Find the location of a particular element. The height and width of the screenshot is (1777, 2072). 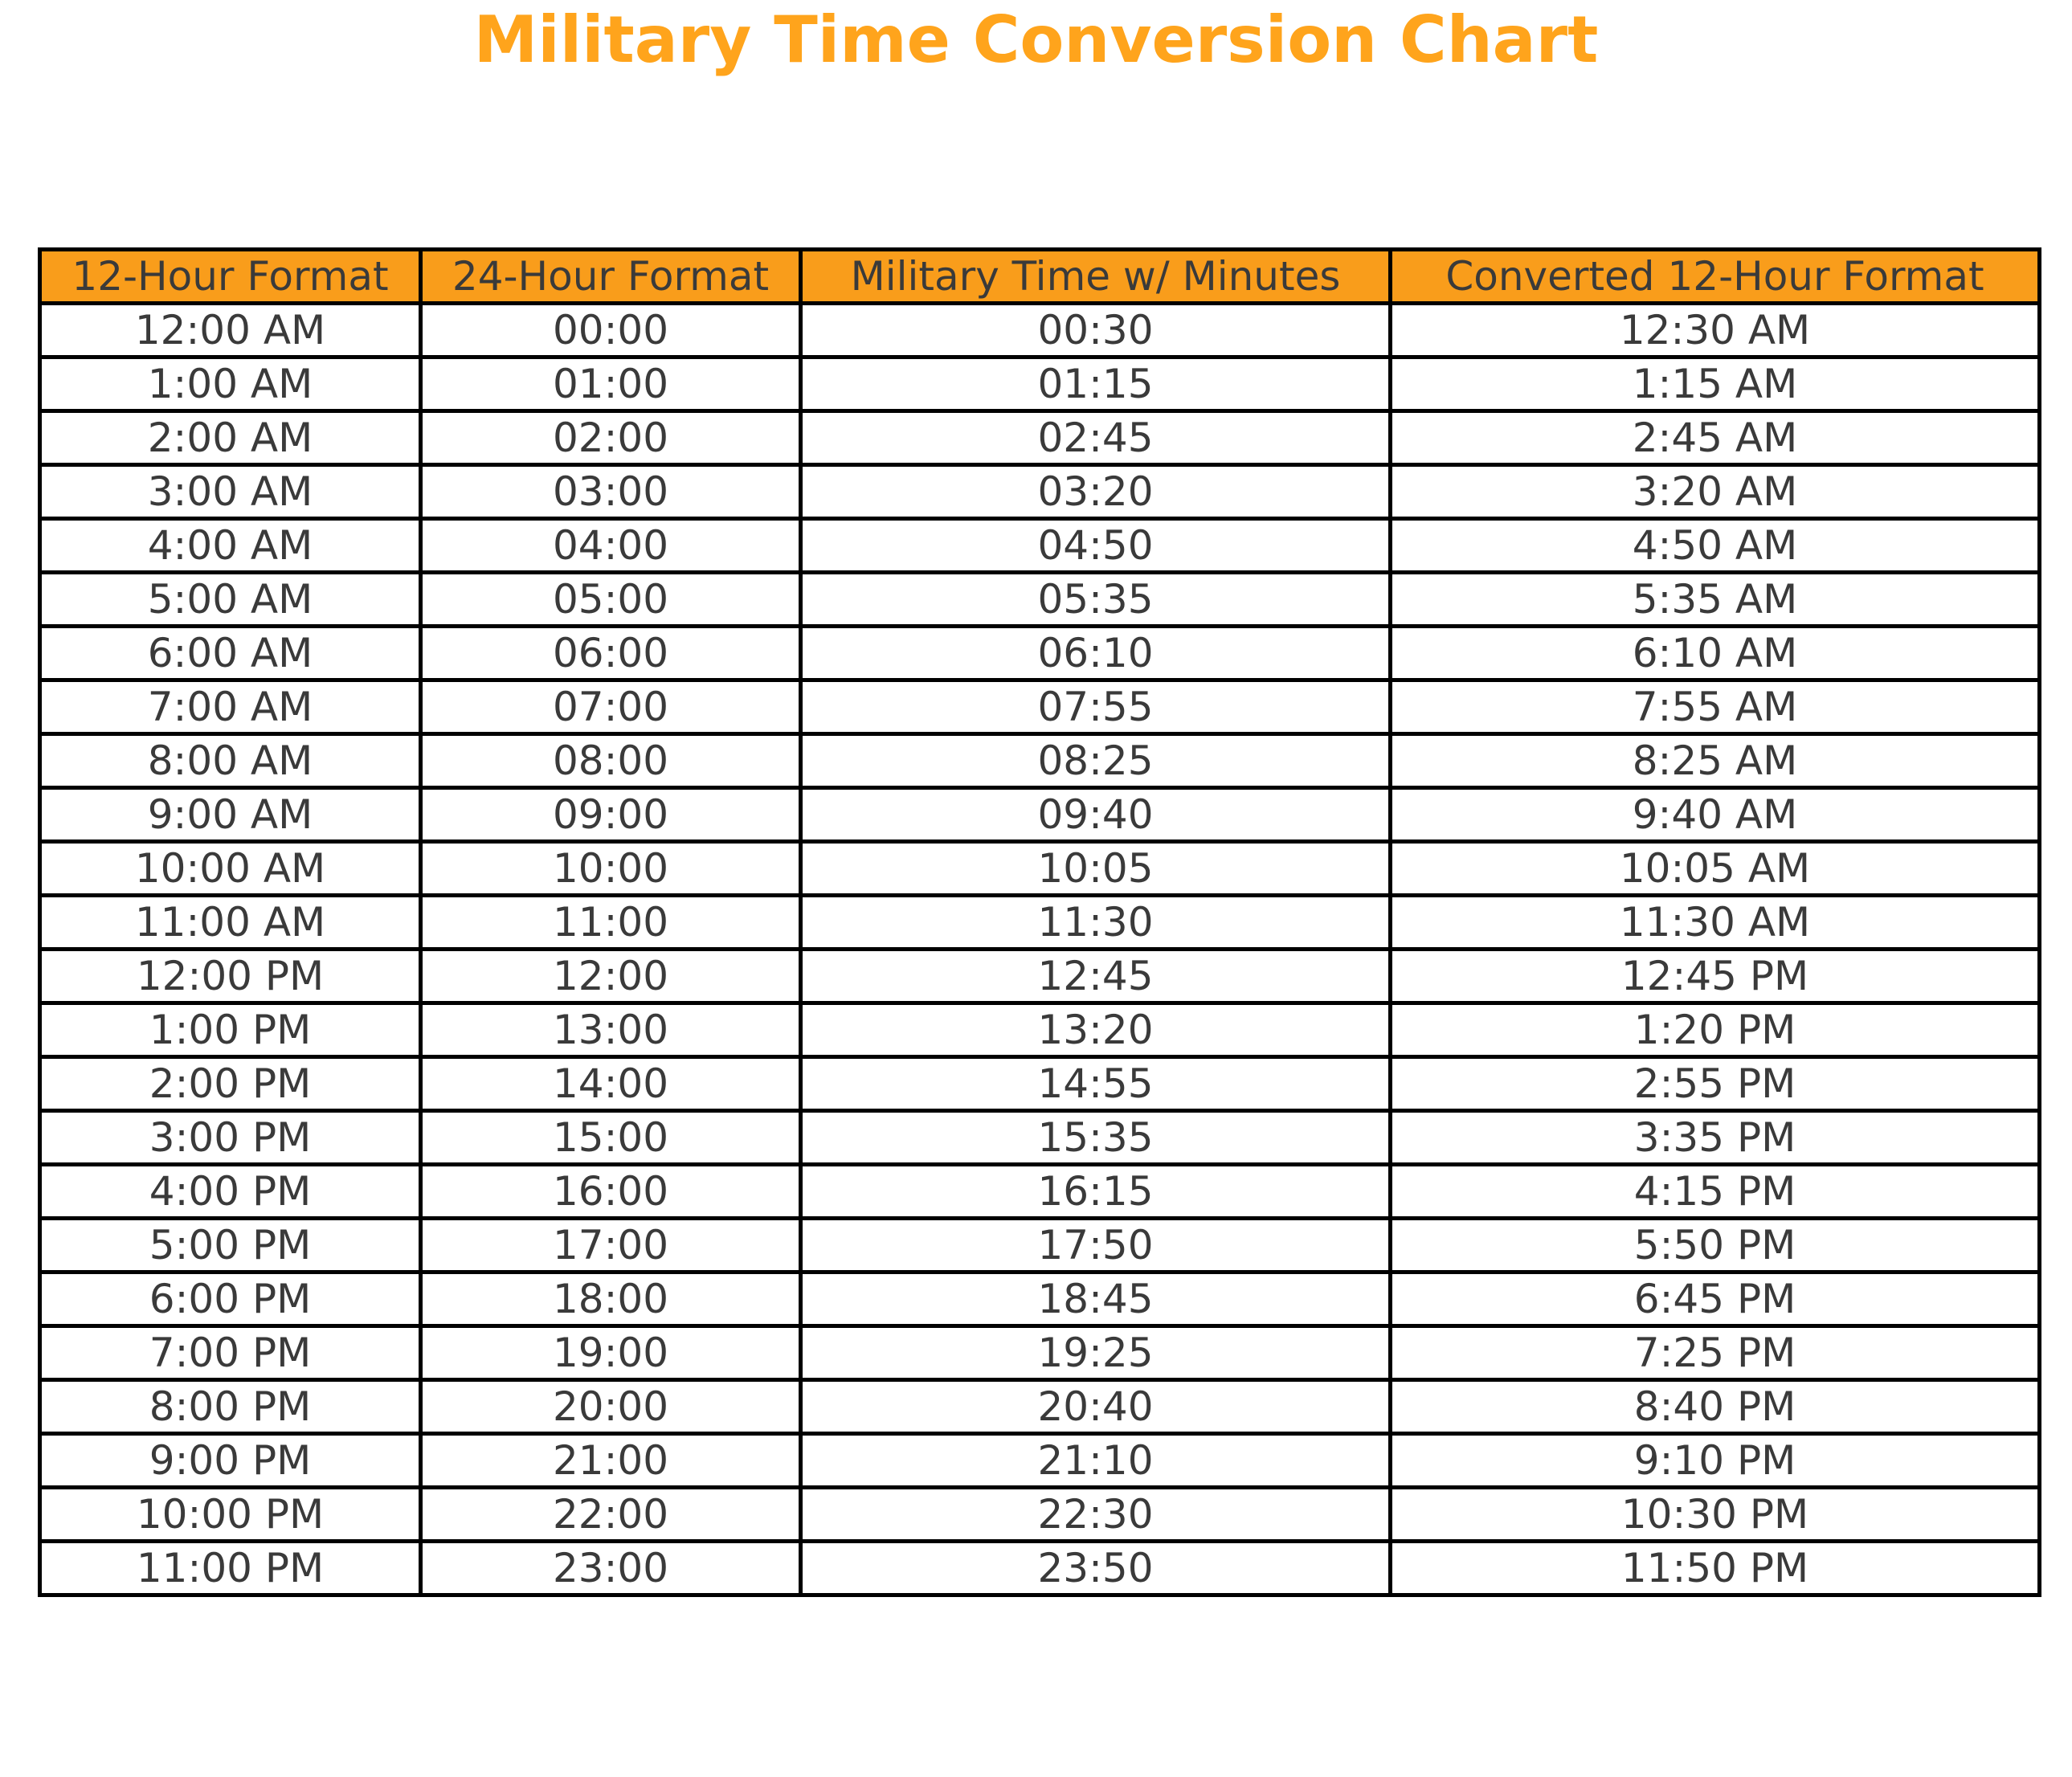

table-cell: 8:00 PM is located at coordinates (231, 1407).